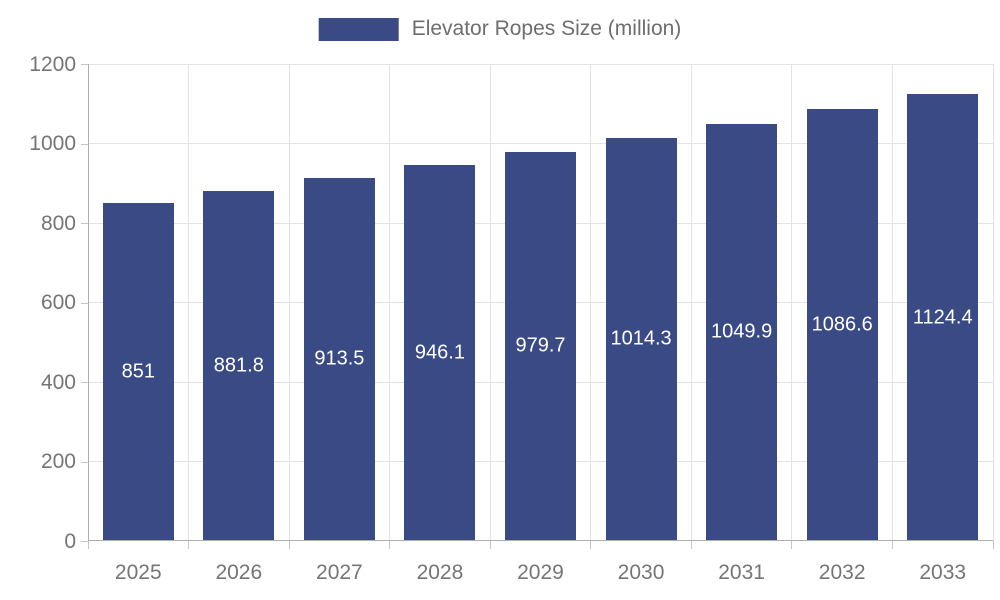 Image resolution: width=1000 pixels, height=600 pixels. Describe the element at coordinates (70, 541) in the screenshot. I see `y-tick-label: 0` at that location.